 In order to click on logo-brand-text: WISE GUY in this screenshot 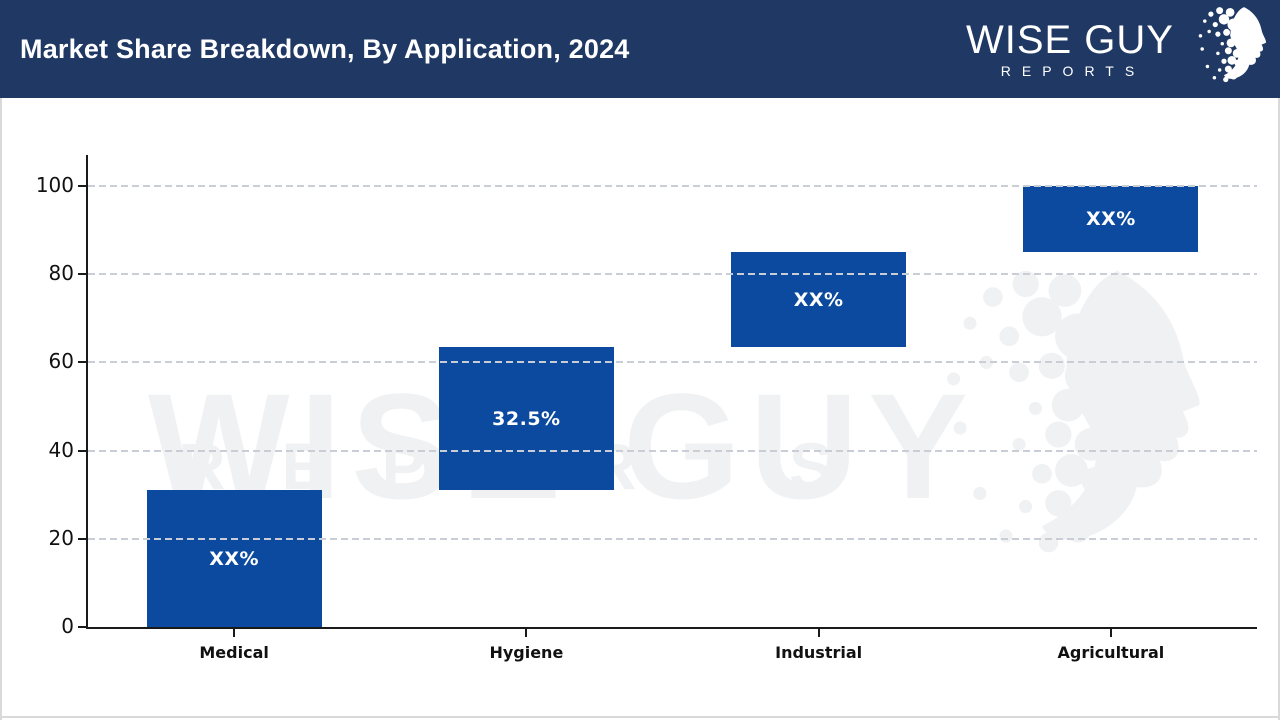, I will do `click(1069, 39)`.